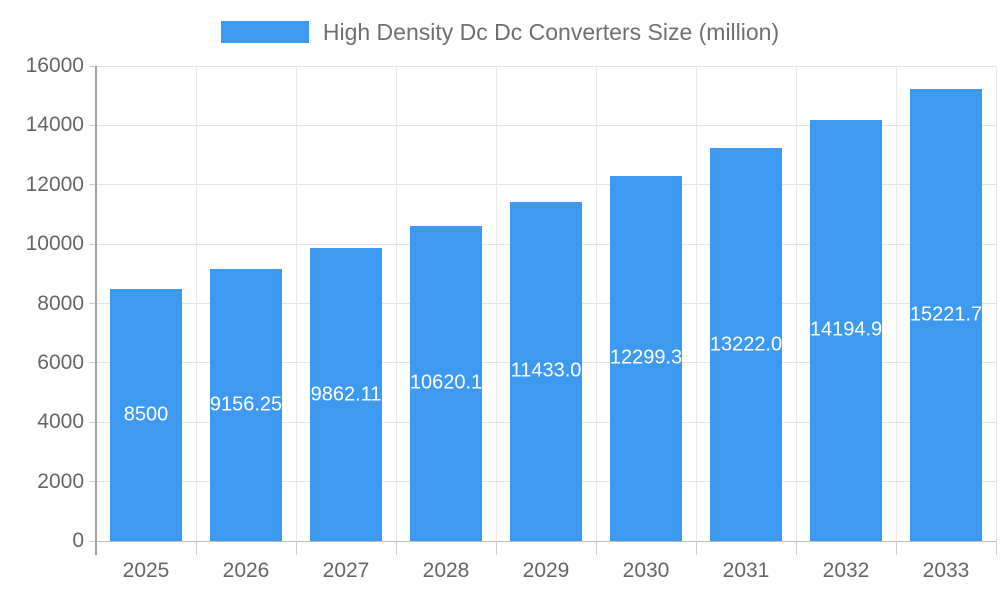  Describe the element at coordinates (146, 570) in the screenshot. I see `x-axis-label-2025: 2025` at that location.